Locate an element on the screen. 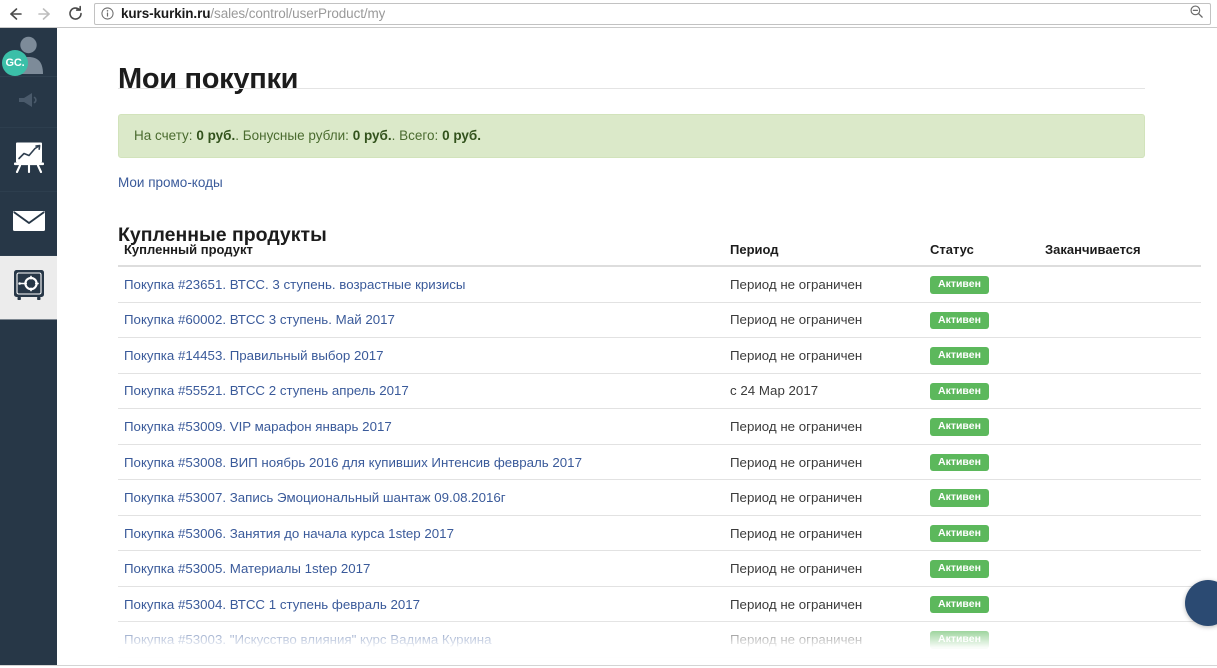 Image resolution: width=1217 pixels, height=668 pixels. product-link: Покупка #53005. Материалы 1step 2017 is located at coordinates (247, 569).